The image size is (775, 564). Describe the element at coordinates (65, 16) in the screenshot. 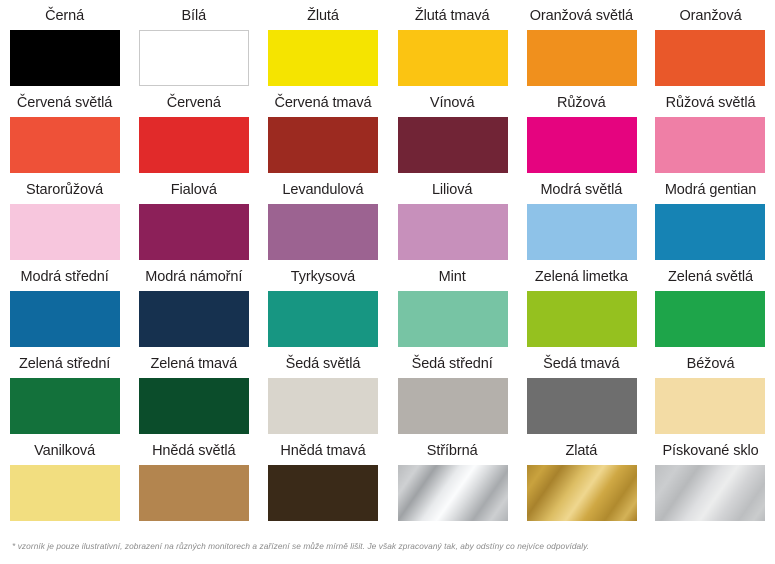

I see `swatch-label: Černá` at that location.